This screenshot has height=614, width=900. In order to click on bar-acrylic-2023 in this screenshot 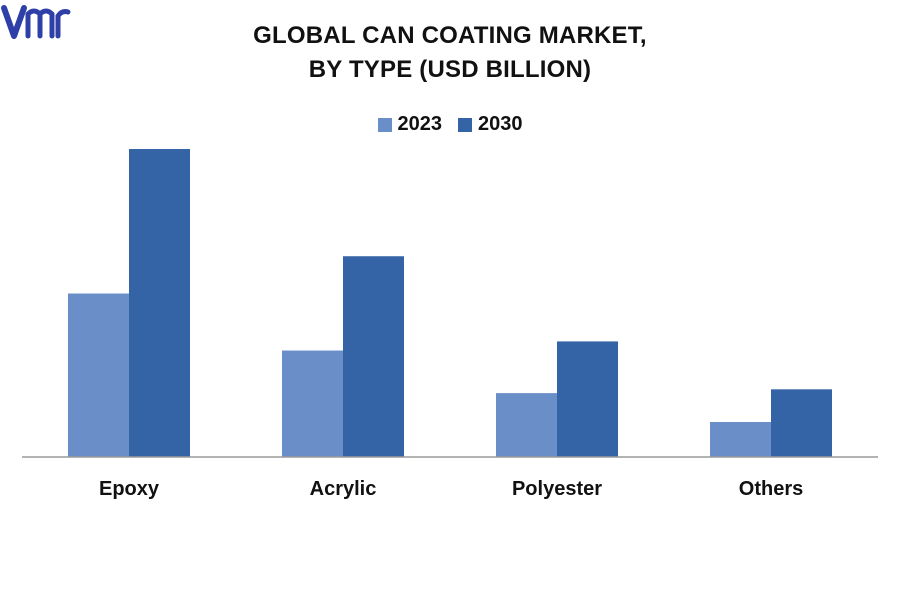, I will do `click(312, 403)`.